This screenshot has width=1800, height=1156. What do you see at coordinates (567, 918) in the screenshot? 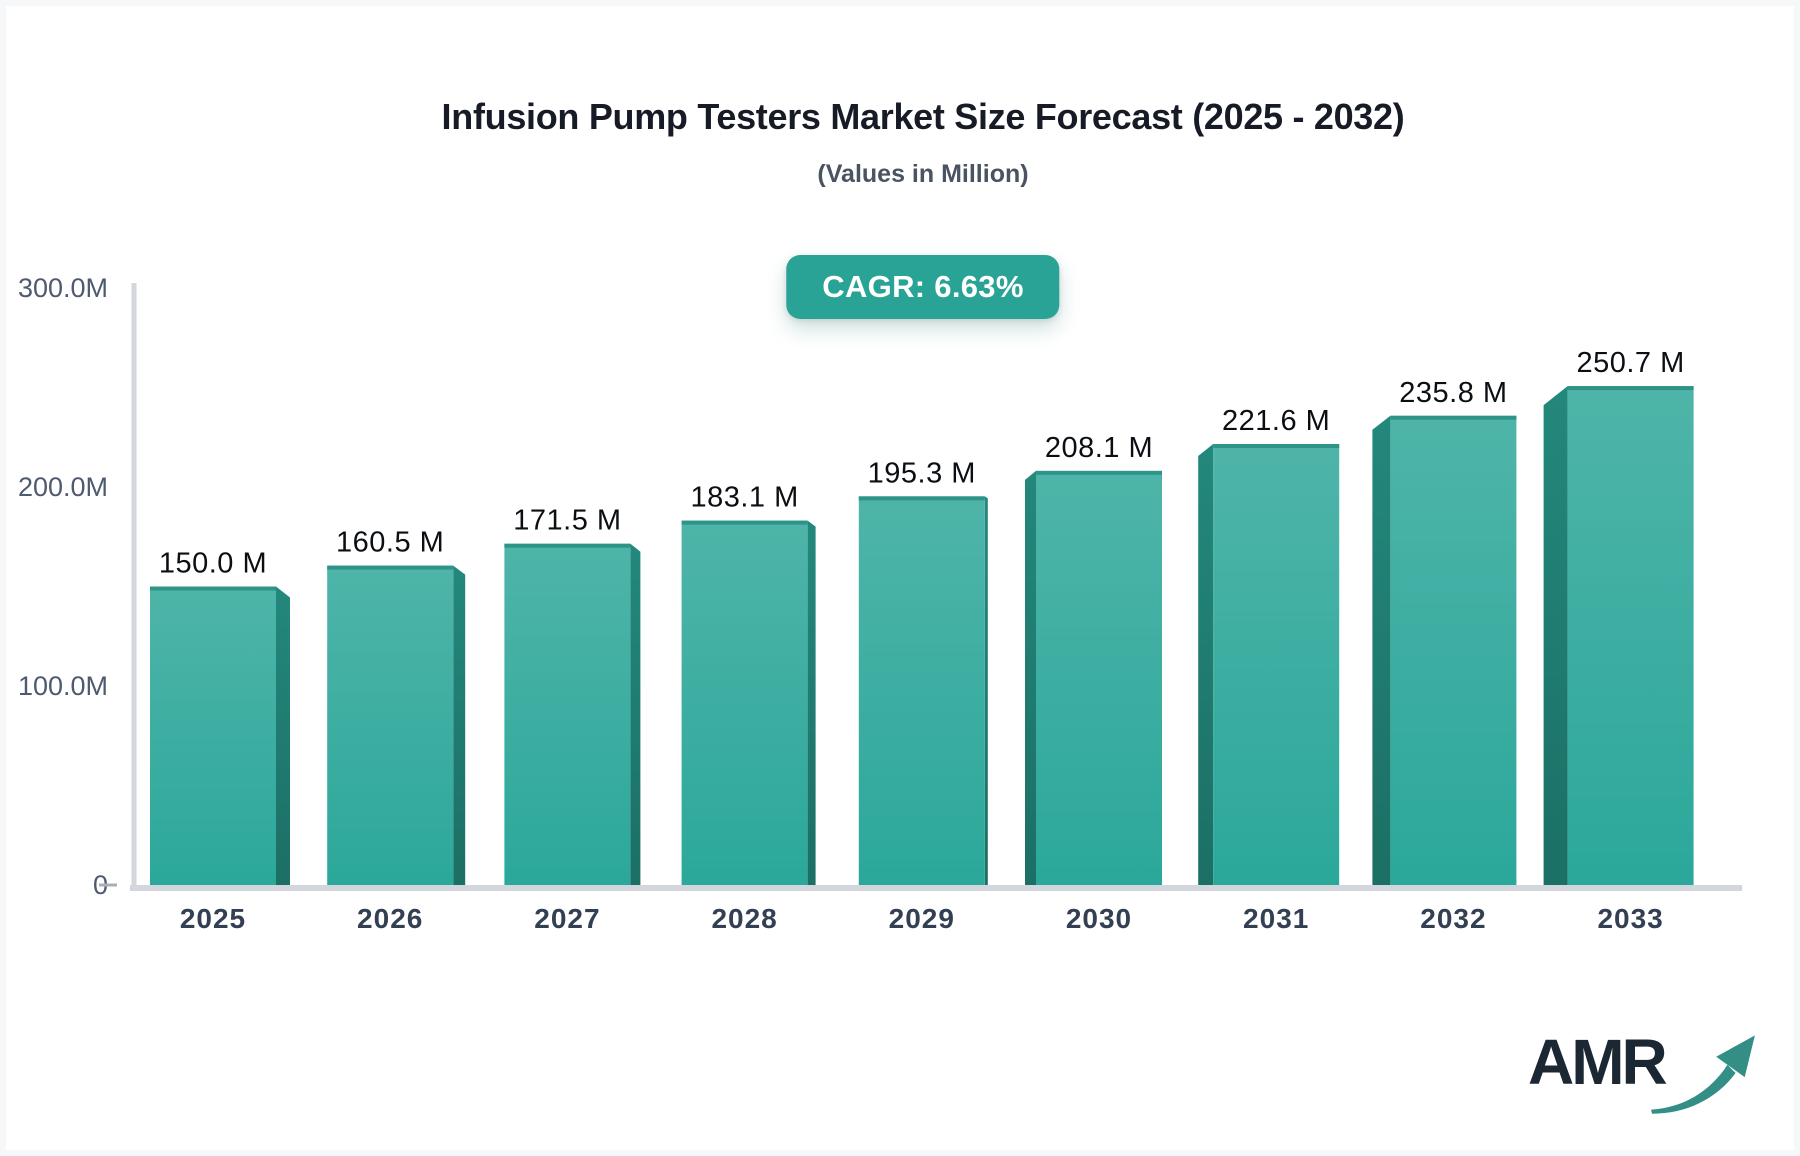
I see `x-axis-label-2027: 2027` at bounding box center [567, 918].